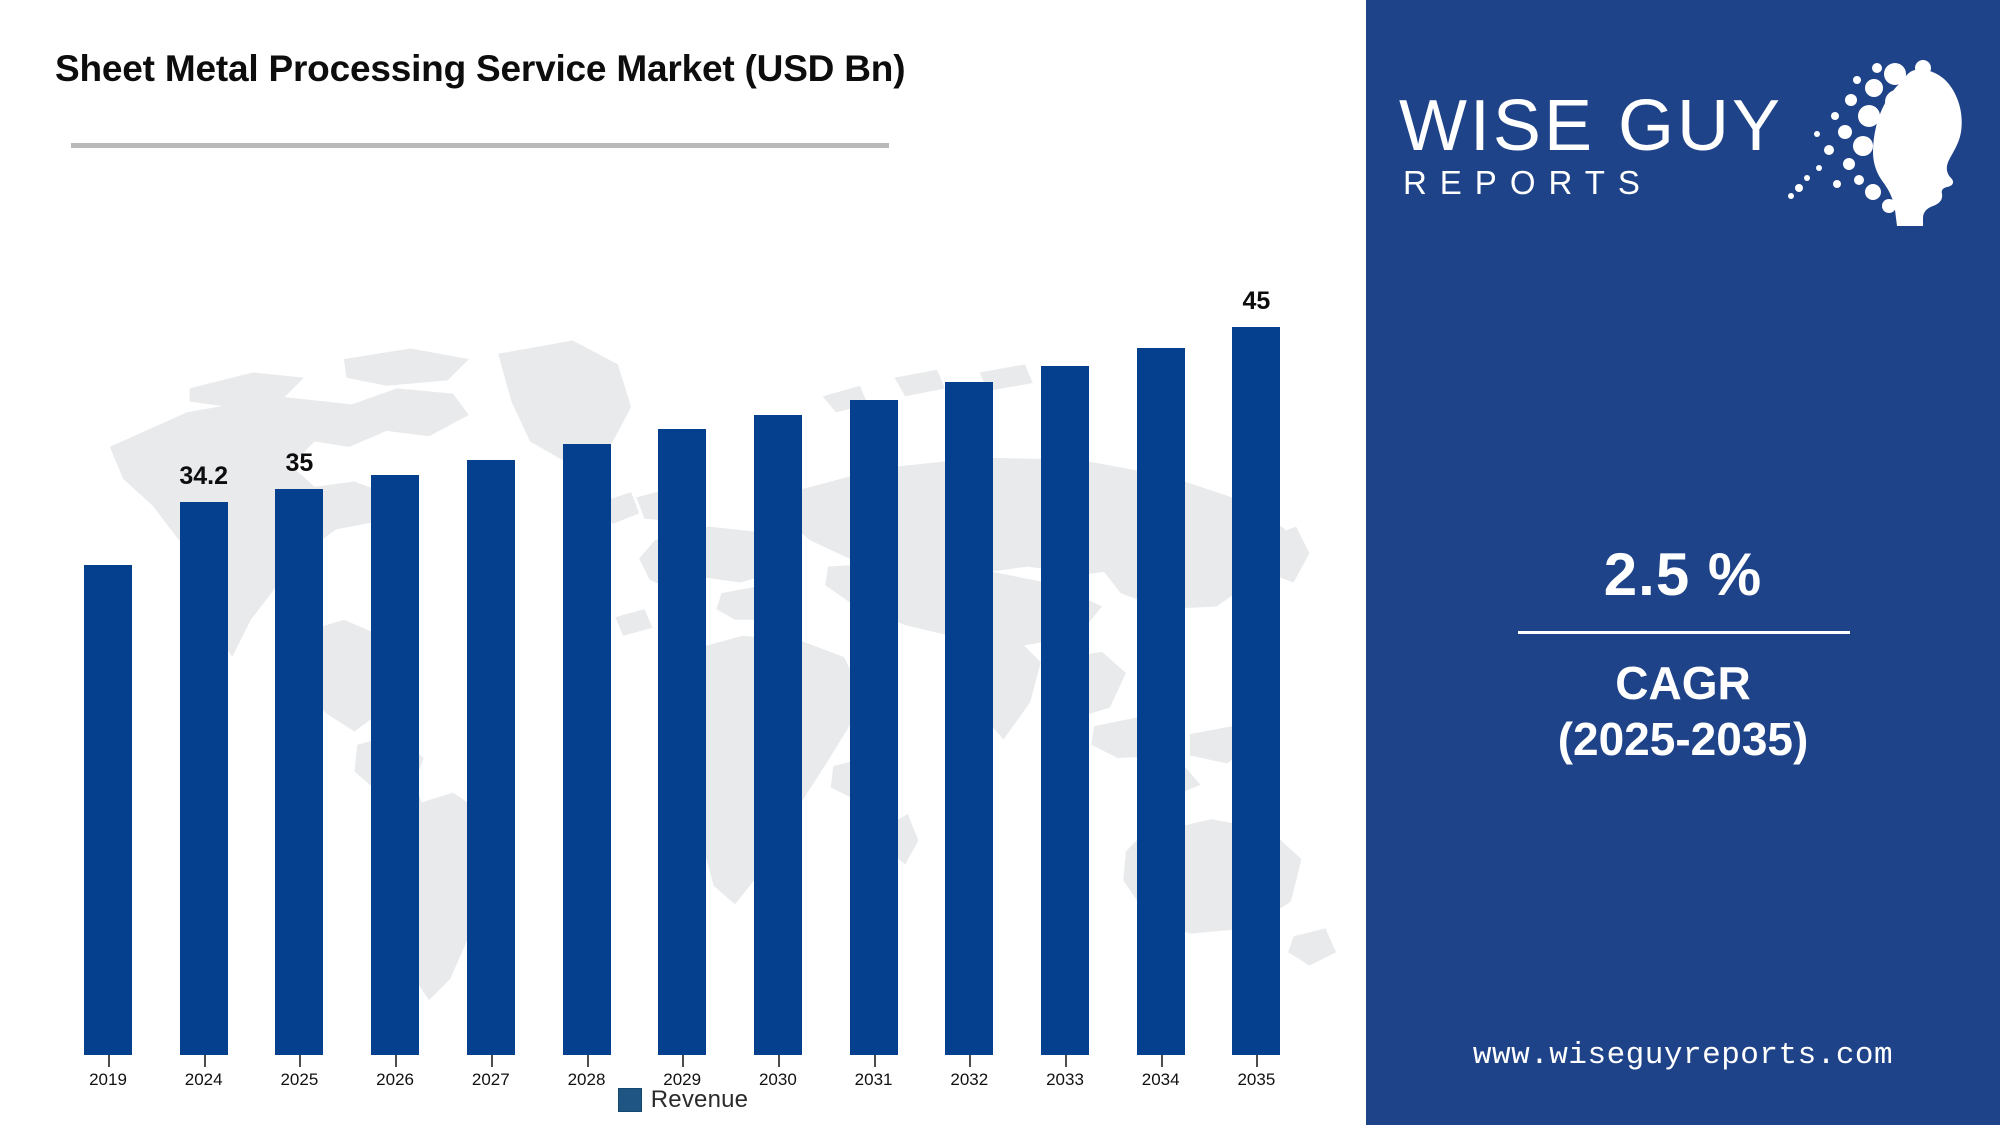 This screenshot has width=2000, height=1125. I want to click on x-tick-2033, so click(1066, 1061).